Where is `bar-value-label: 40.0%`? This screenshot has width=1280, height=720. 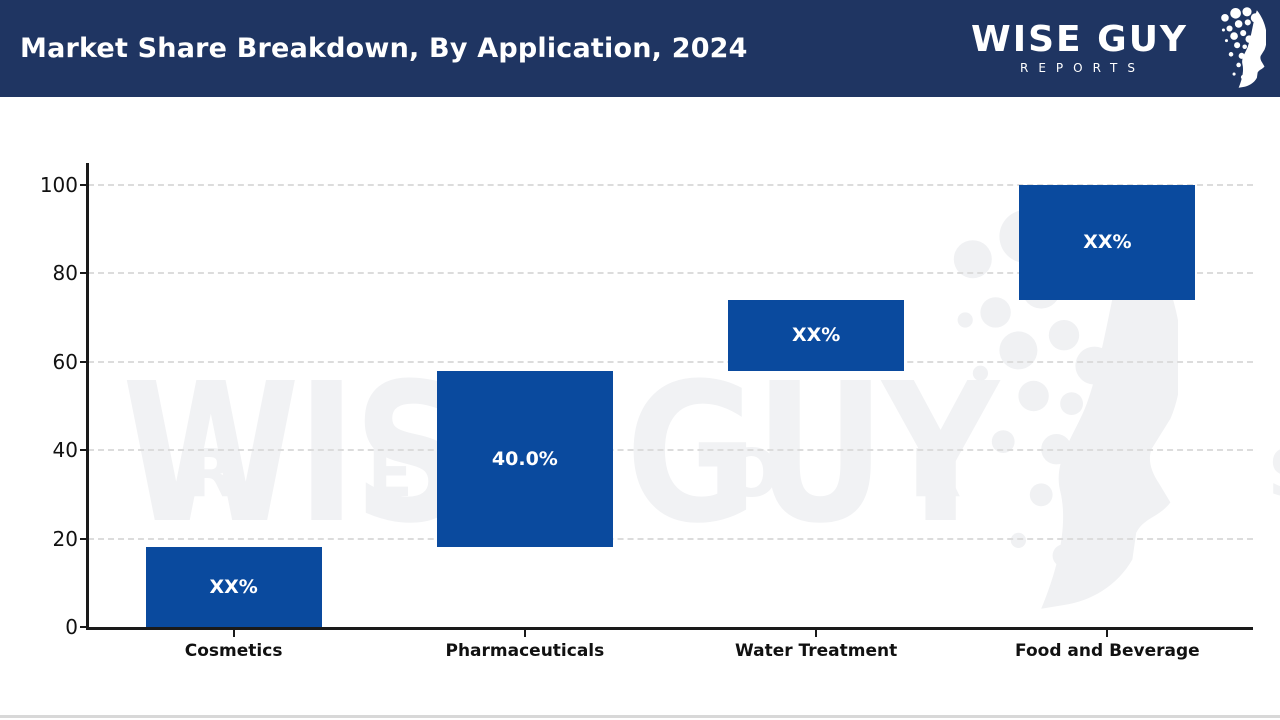
bar-value-label: 40.0% is located at coordinates (524, 459).